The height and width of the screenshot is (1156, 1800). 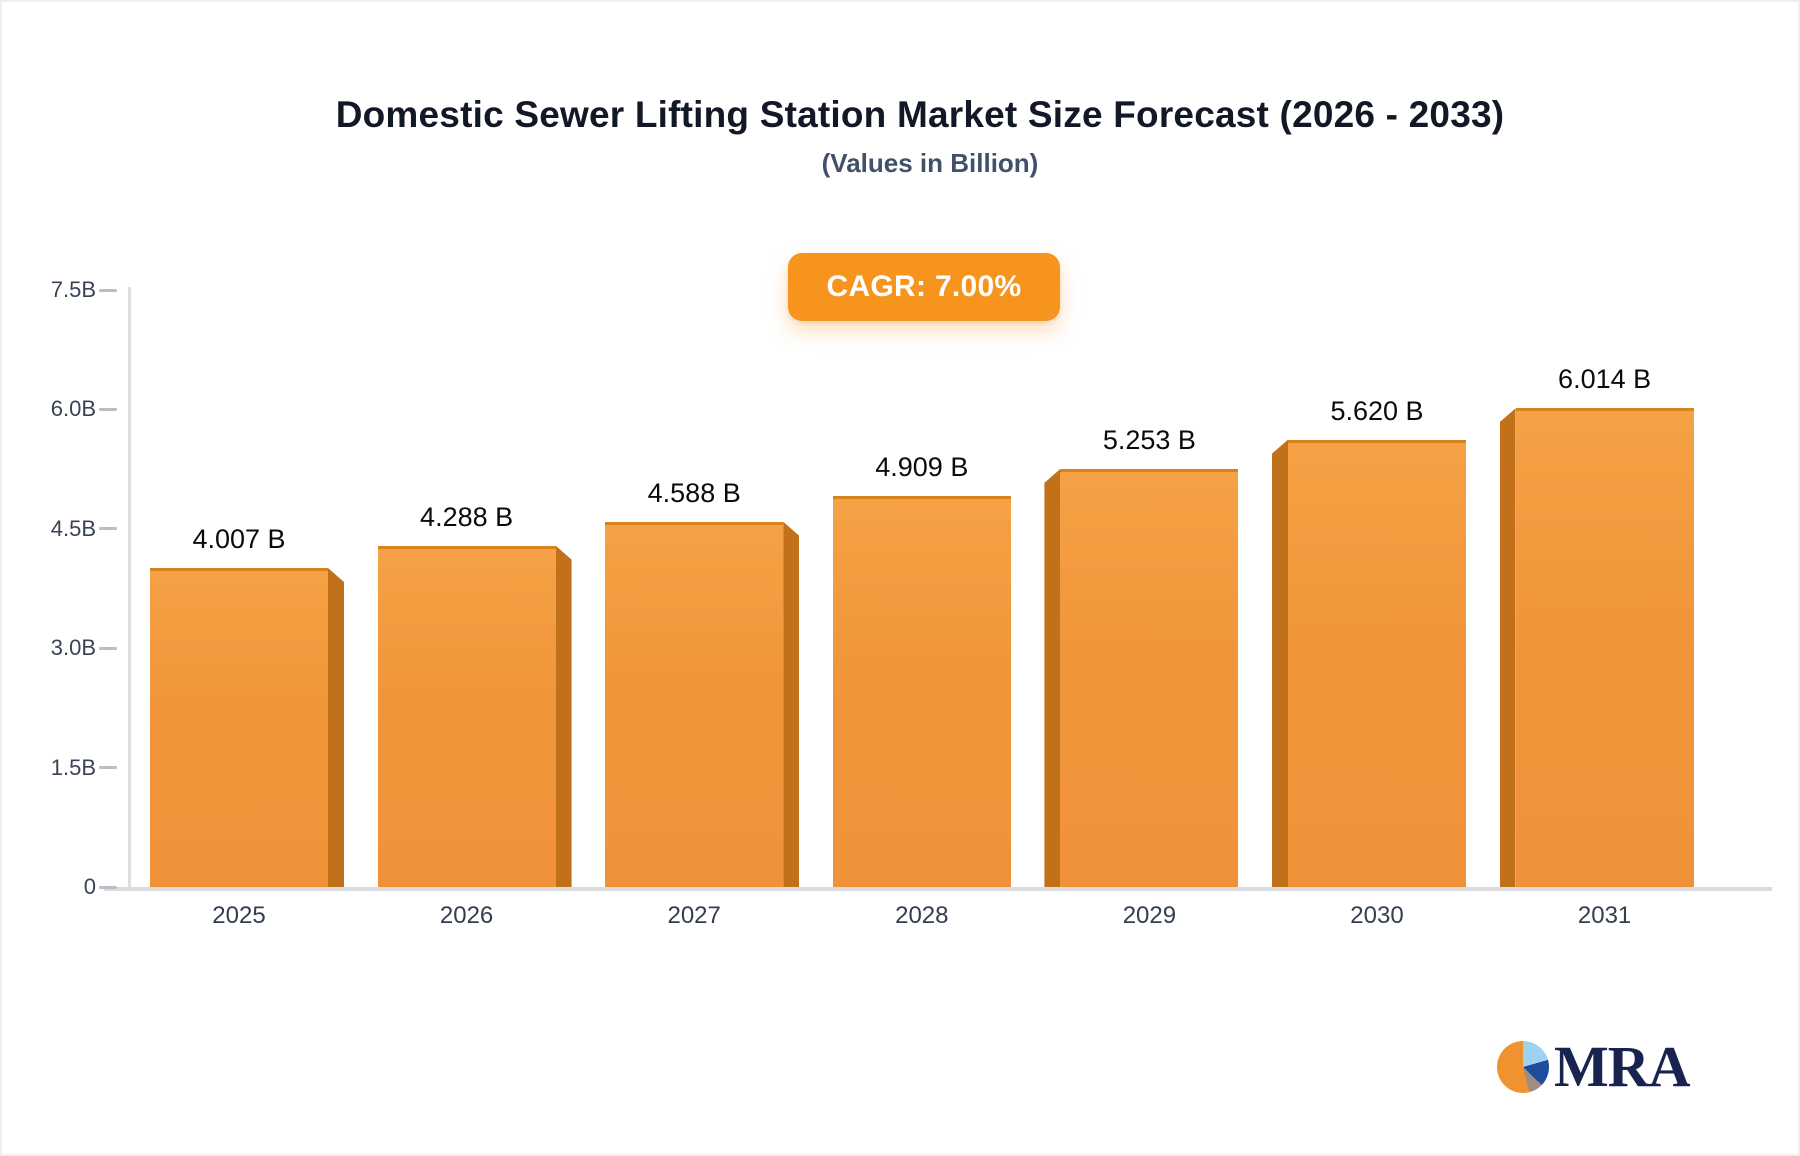 I want to click on bar-value-label: 6.014 B, so click(x=1605, y=379).